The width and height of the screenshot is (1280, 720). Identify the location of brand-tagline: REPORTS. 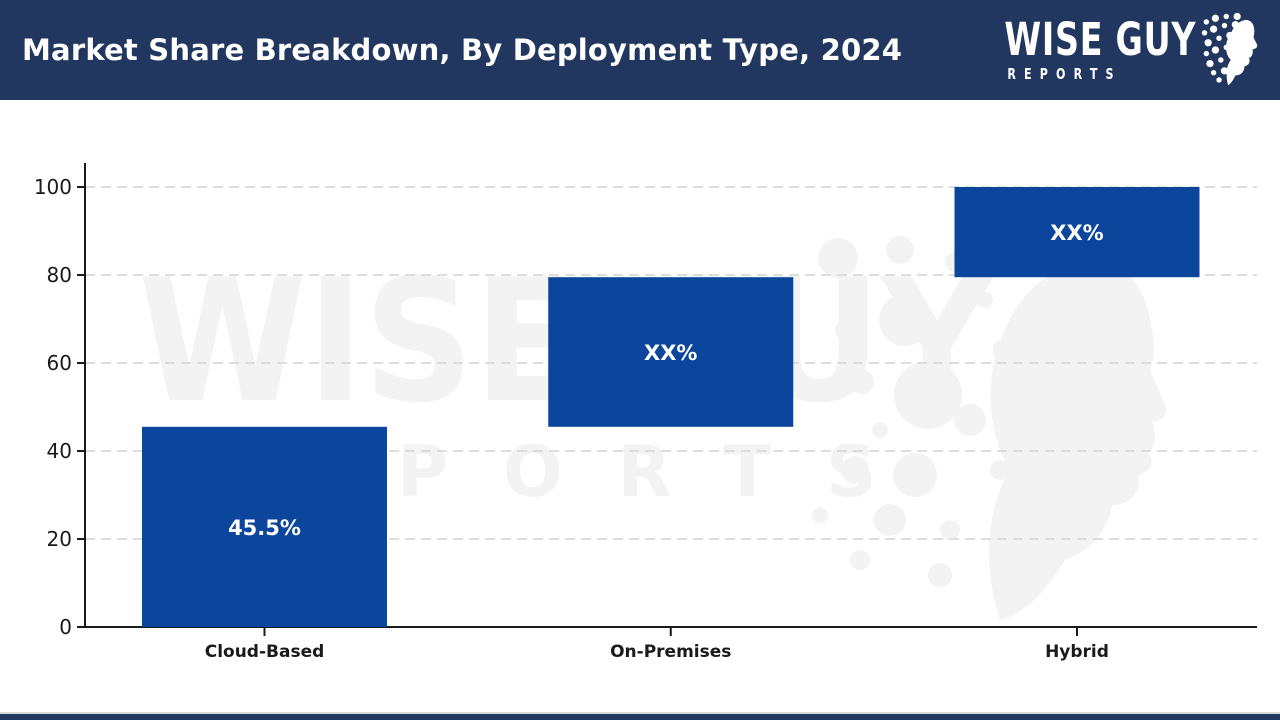
(1064, 74).